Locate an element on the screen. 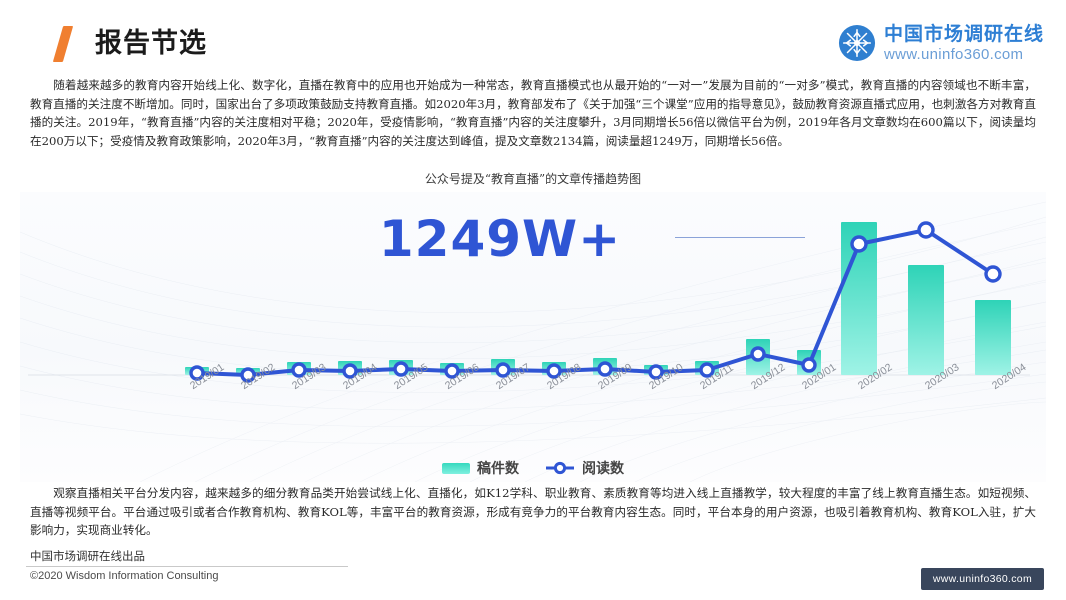 The height and width of the screenshot is (600, 1066). footer-url-badge: www.uninfo360.com is located at coordinates (982, 579).